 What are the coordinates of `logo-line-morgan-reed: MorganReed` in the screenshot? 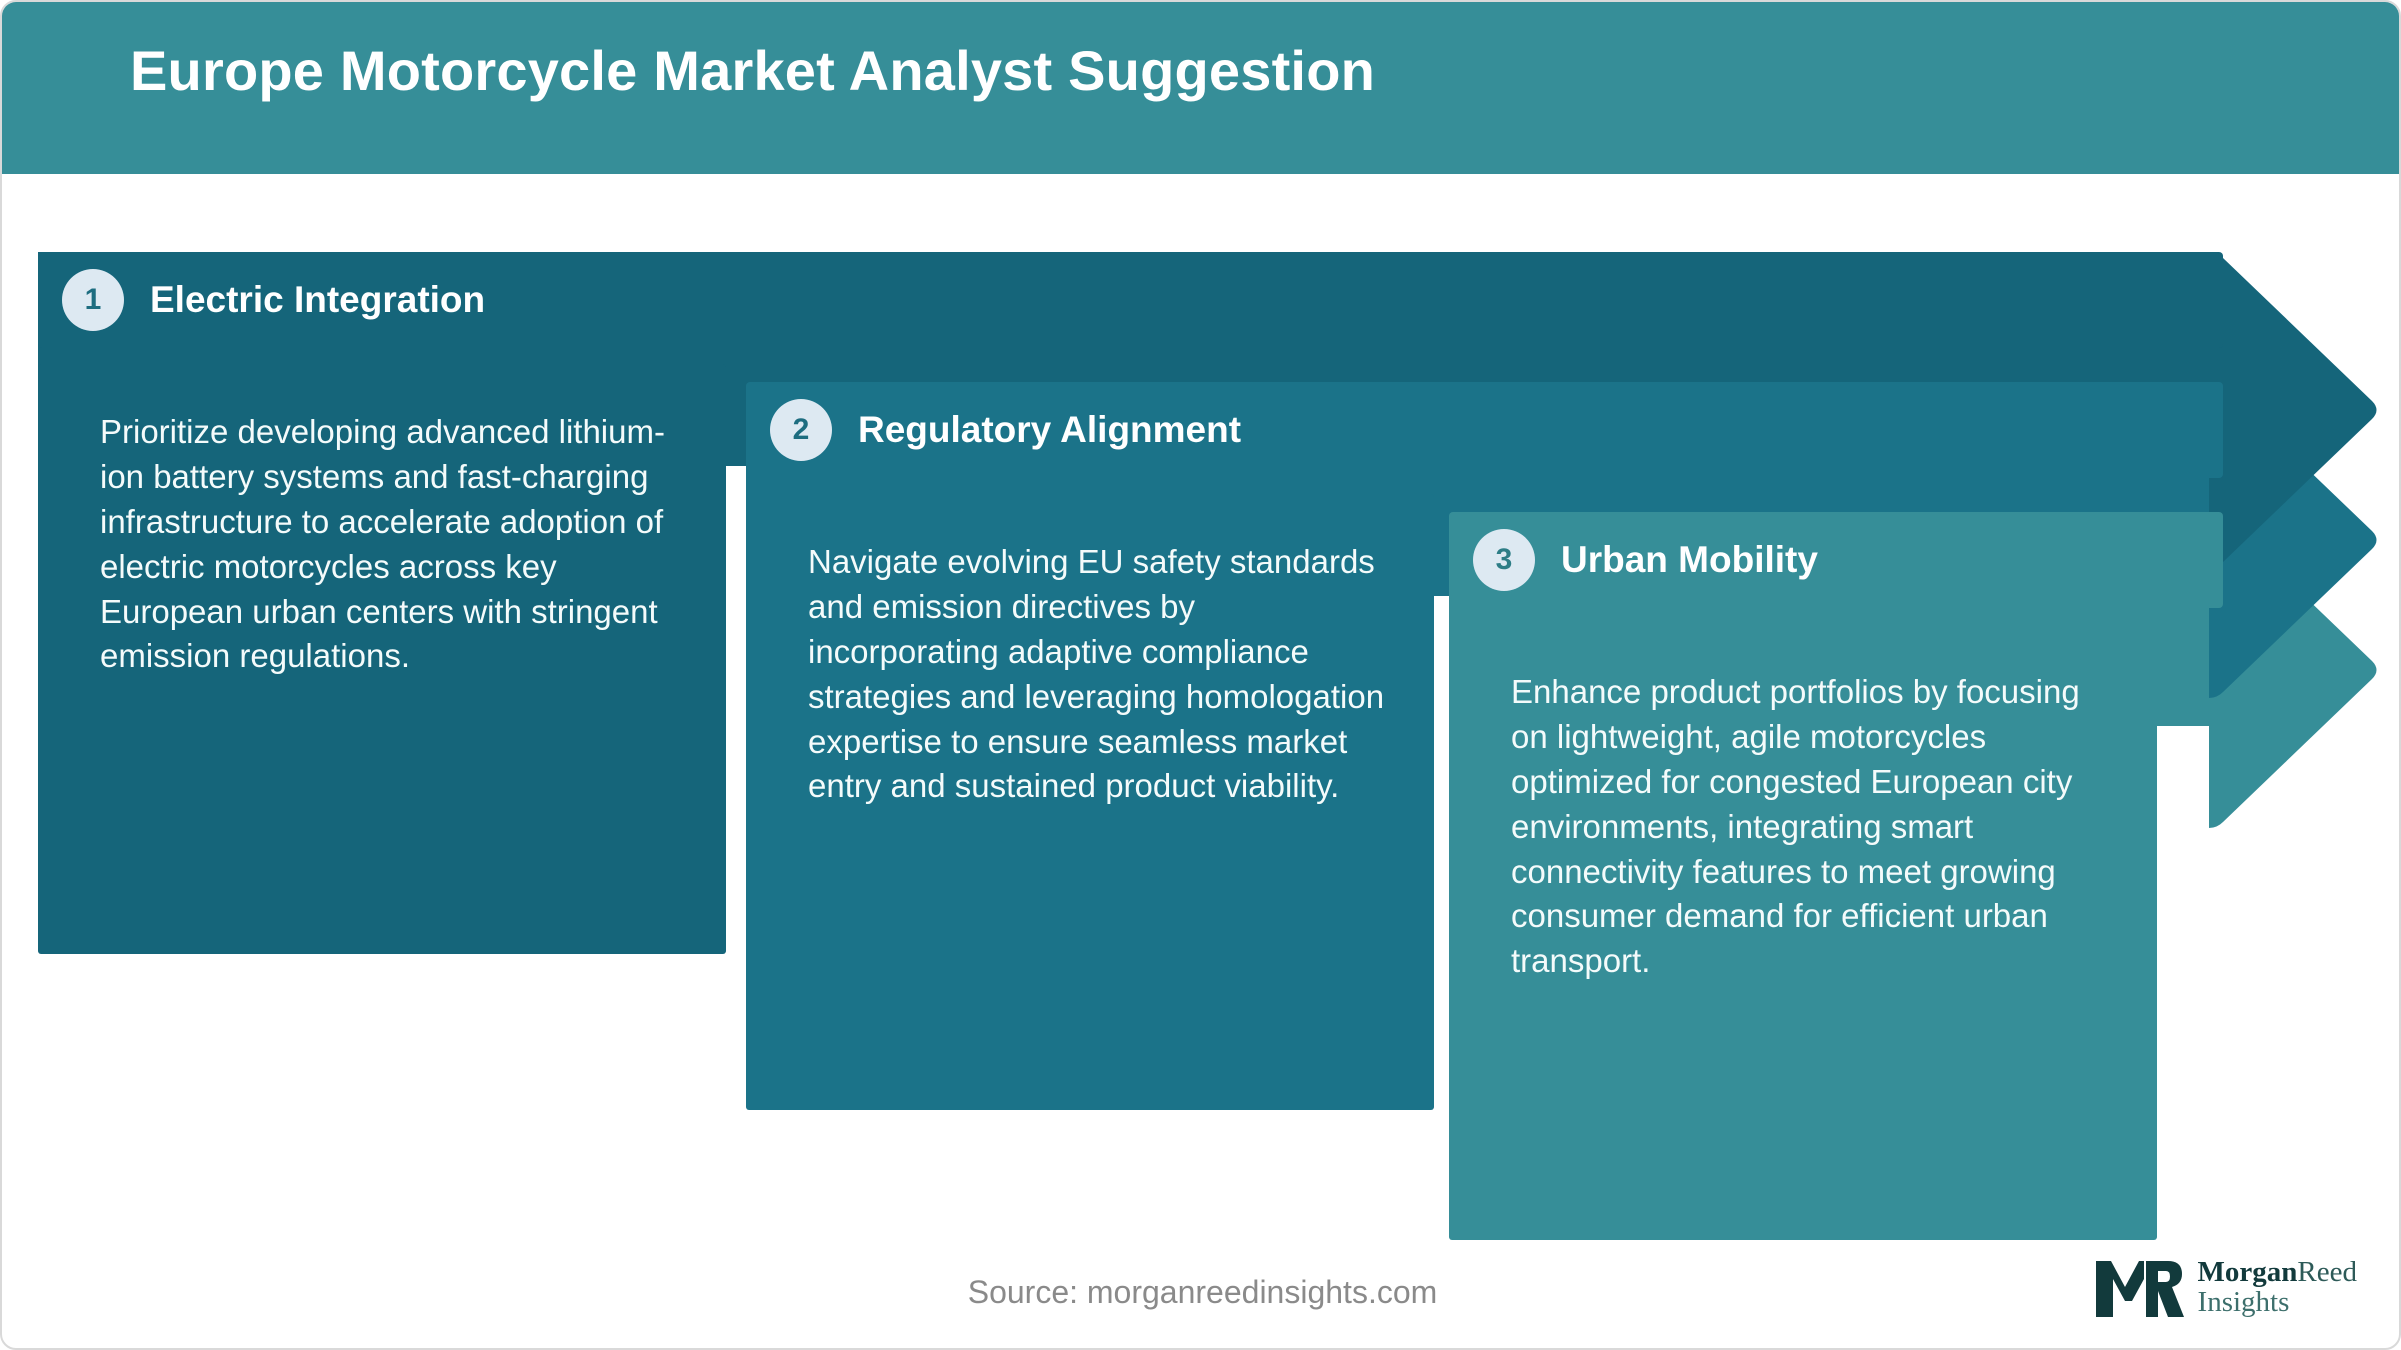 It's located at (2277, 1273).